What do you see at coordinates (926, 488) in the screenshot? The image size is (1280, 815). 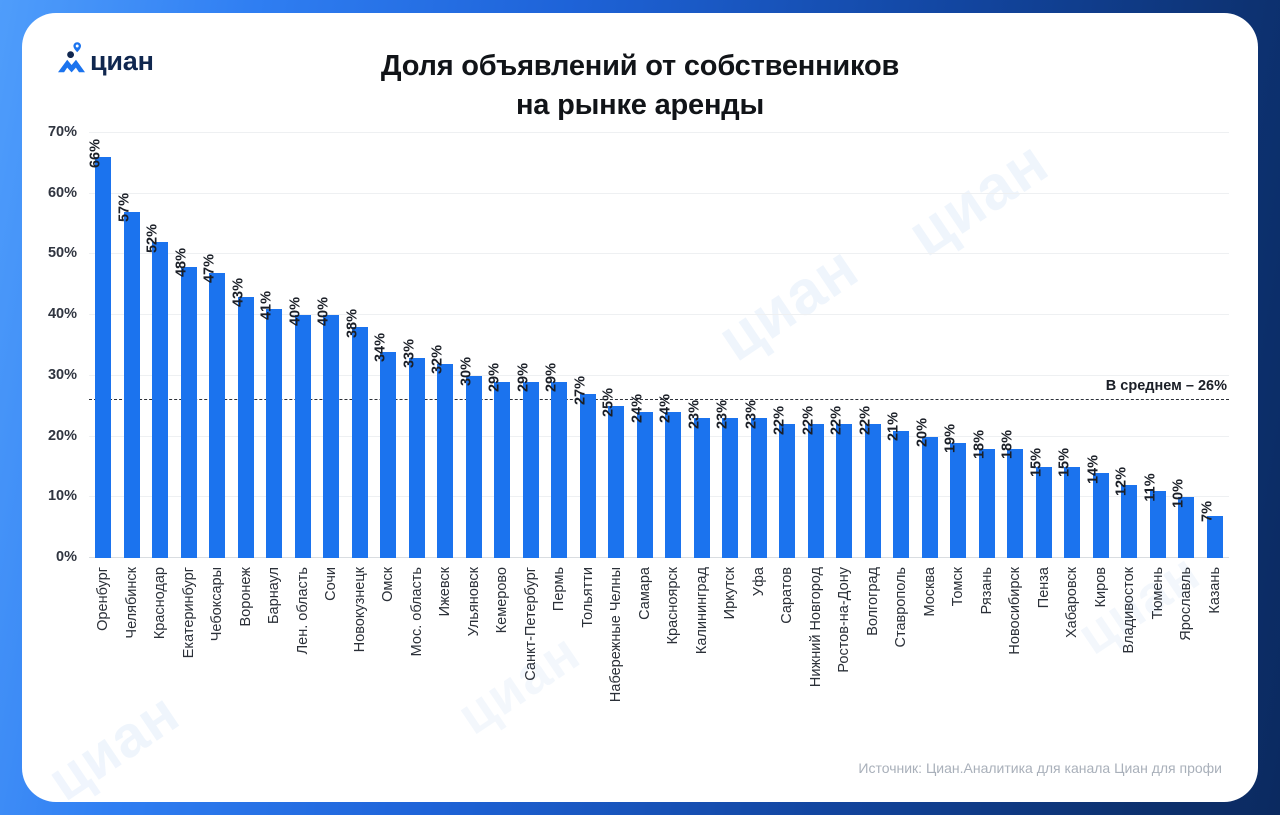 I see `bar: 20%` at bounding box center [926, 488].